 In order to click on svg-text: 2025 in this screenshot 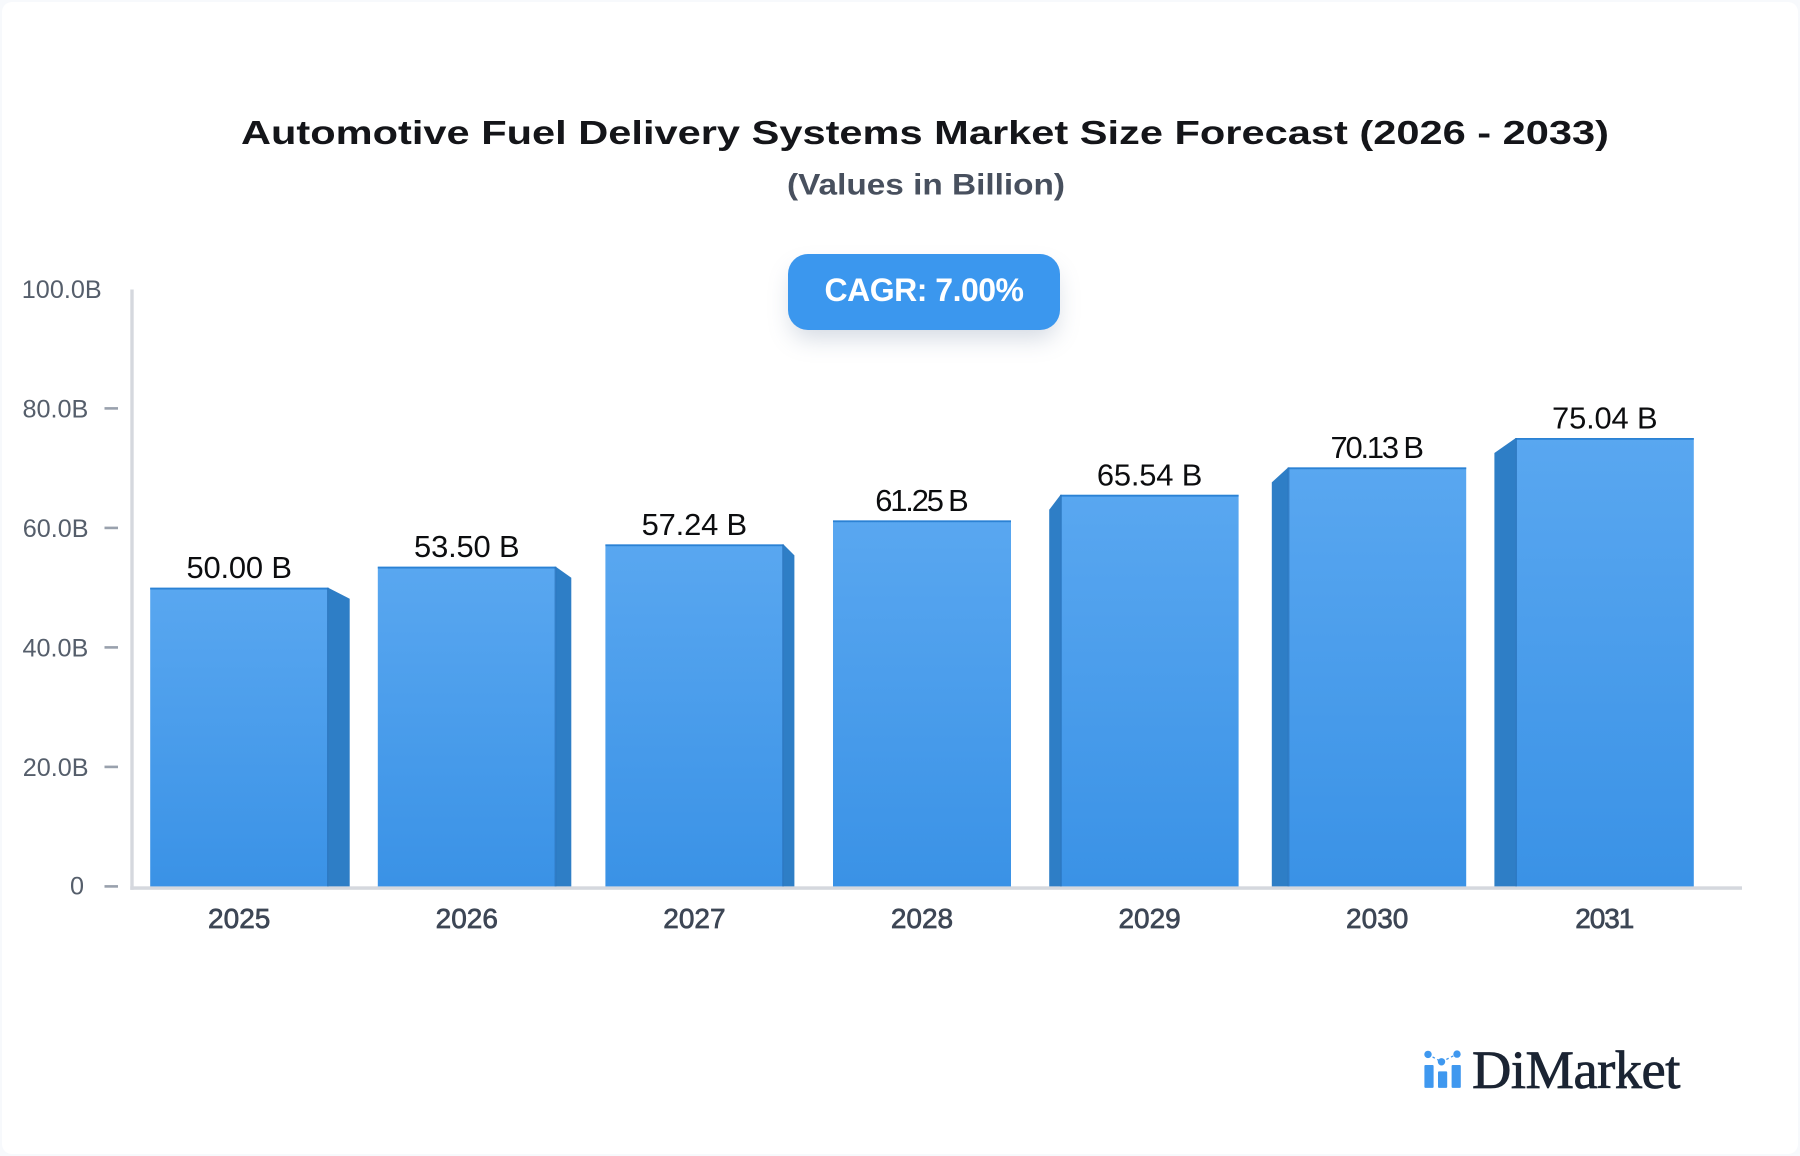, I will do `click(239, 918)`.